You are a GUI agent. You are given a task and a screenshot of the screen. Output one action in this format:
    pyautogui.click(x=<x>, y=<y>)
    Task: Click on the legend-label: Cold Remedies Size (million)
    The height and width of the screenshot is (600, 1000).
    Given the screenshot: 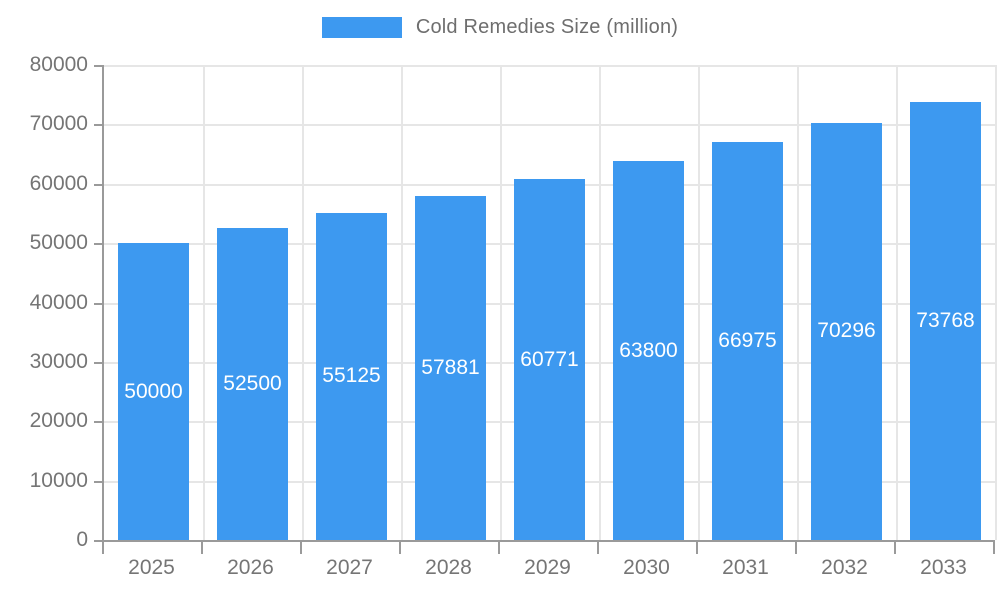 What is the action you would take?
    pyautogui.click(x=547, y=27)
    